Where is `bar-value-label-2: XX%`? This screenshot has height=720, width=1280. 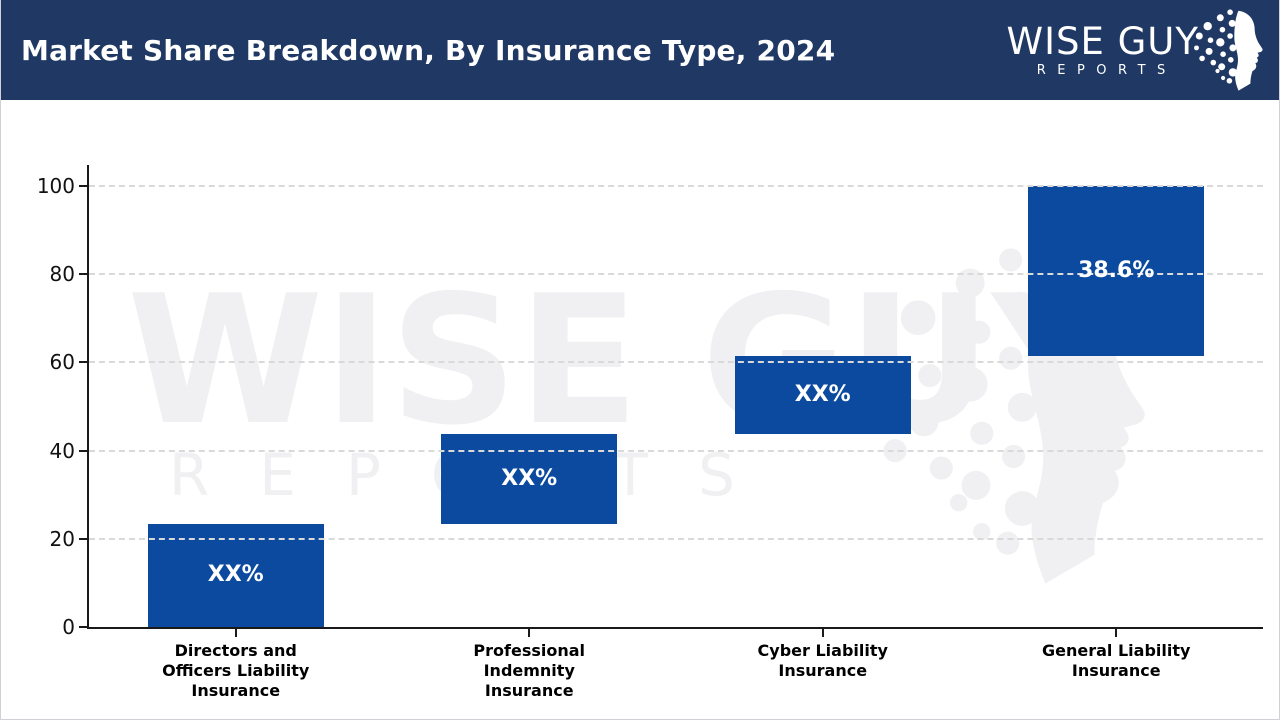 bar-value-label-2: XX% is located at coordinates (822, 395).